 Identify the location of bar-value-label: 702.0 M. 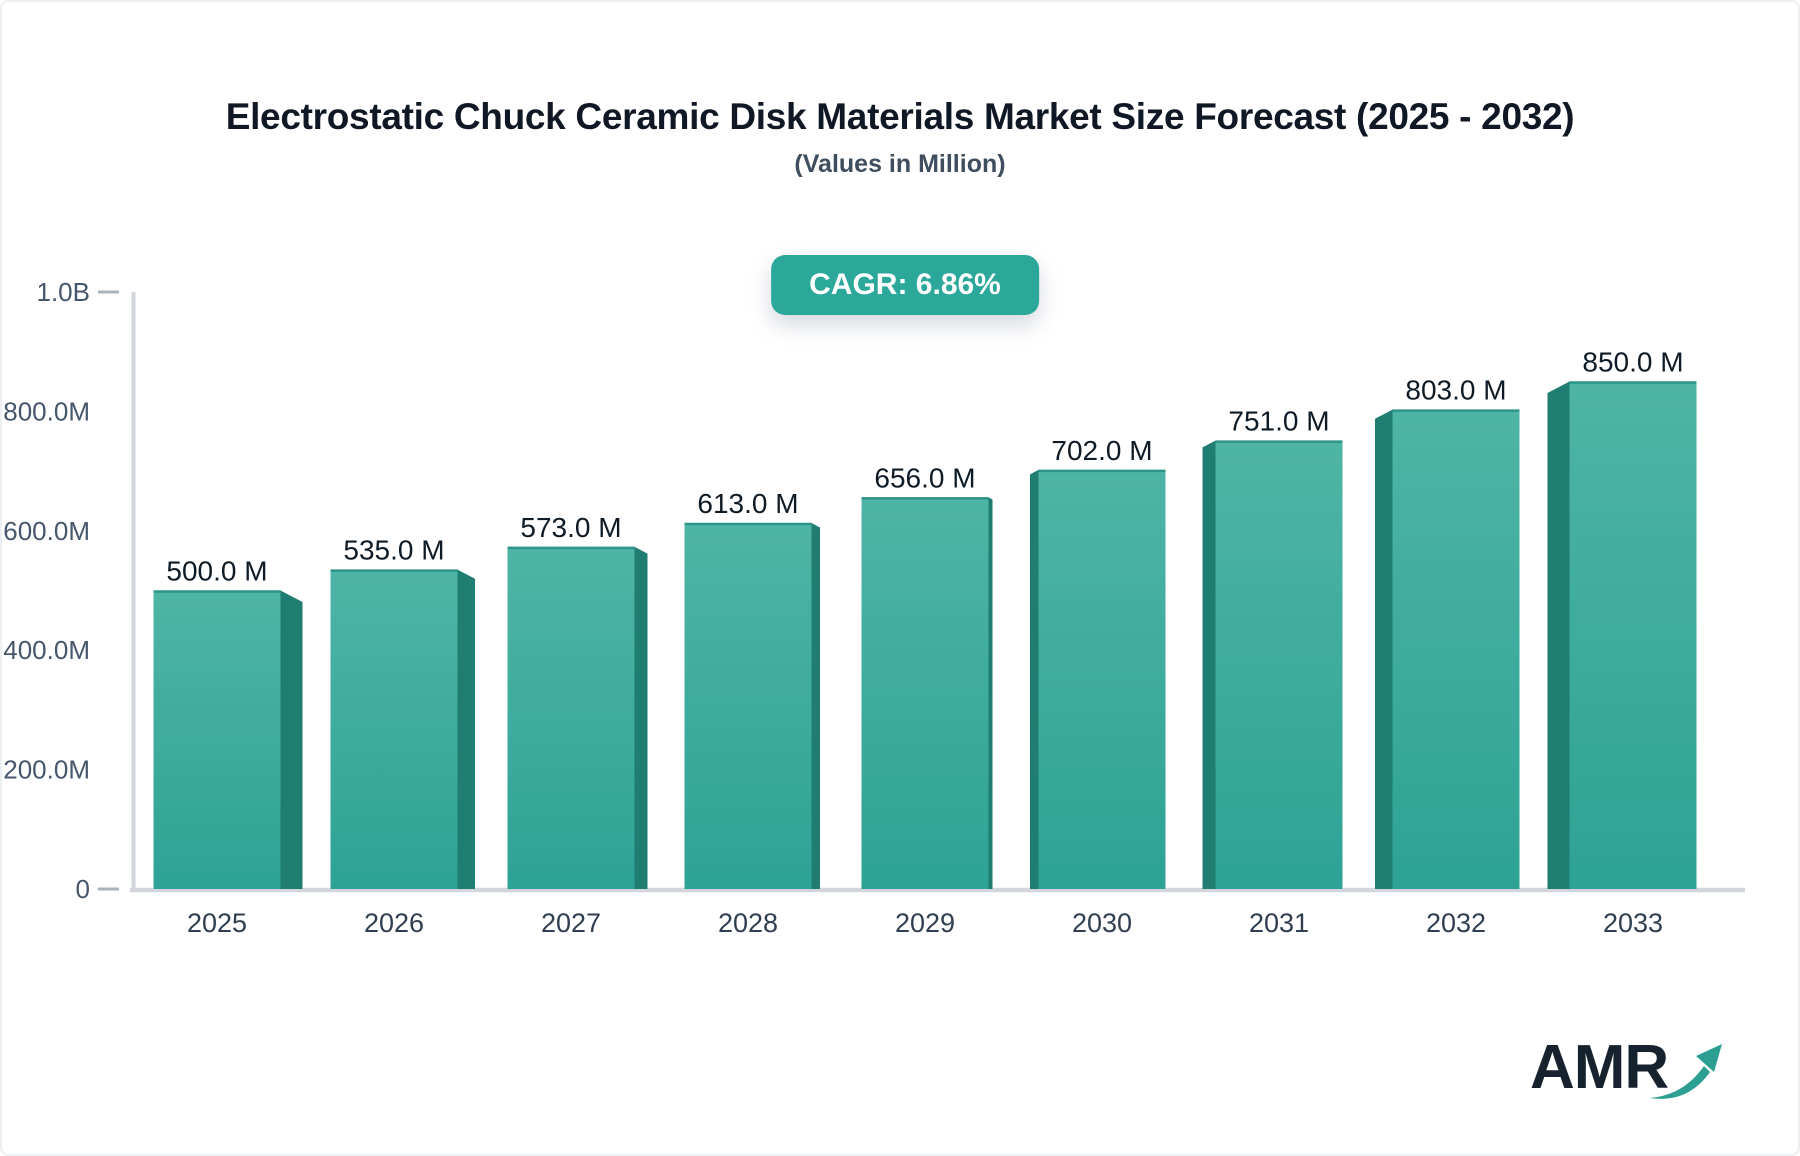
(1101, 450).